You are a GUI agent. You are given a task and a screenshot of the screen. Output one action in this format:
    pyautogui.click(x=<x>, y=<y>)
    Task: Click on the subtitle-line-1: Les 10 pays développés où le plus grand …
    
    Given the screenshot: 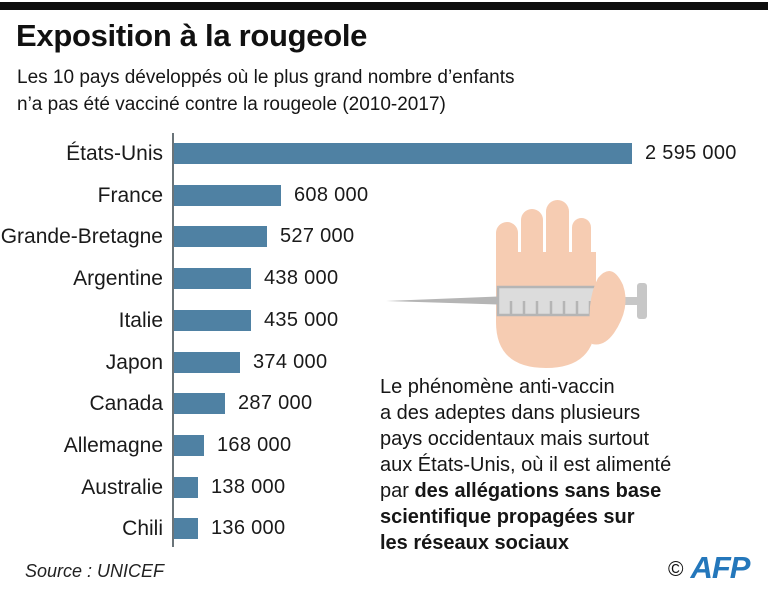 What is the action you would take?
    pyautogui.click(x=266, y=77)
    